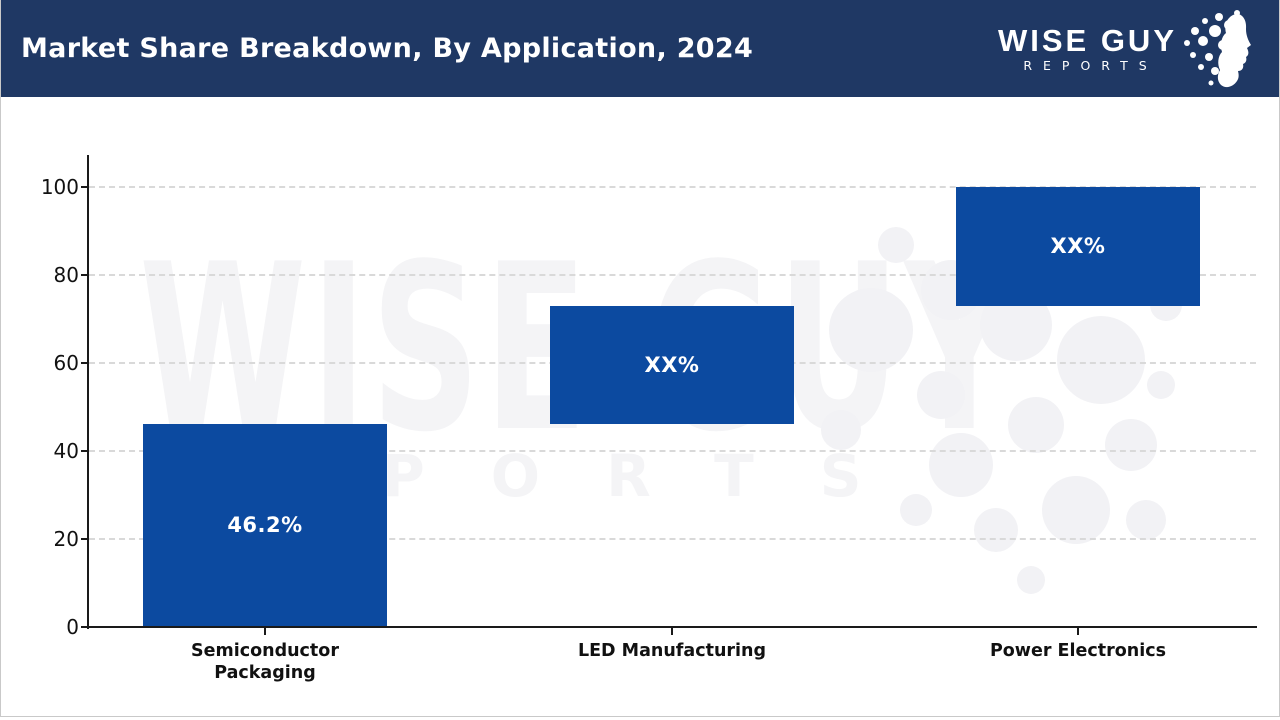 The image size is (1280, 720). Describe the element at coordinates (265, 662) in the screenshot. I see `x-axis-label-semiconductor-packaging: Semiconductor Packaging` at that location.